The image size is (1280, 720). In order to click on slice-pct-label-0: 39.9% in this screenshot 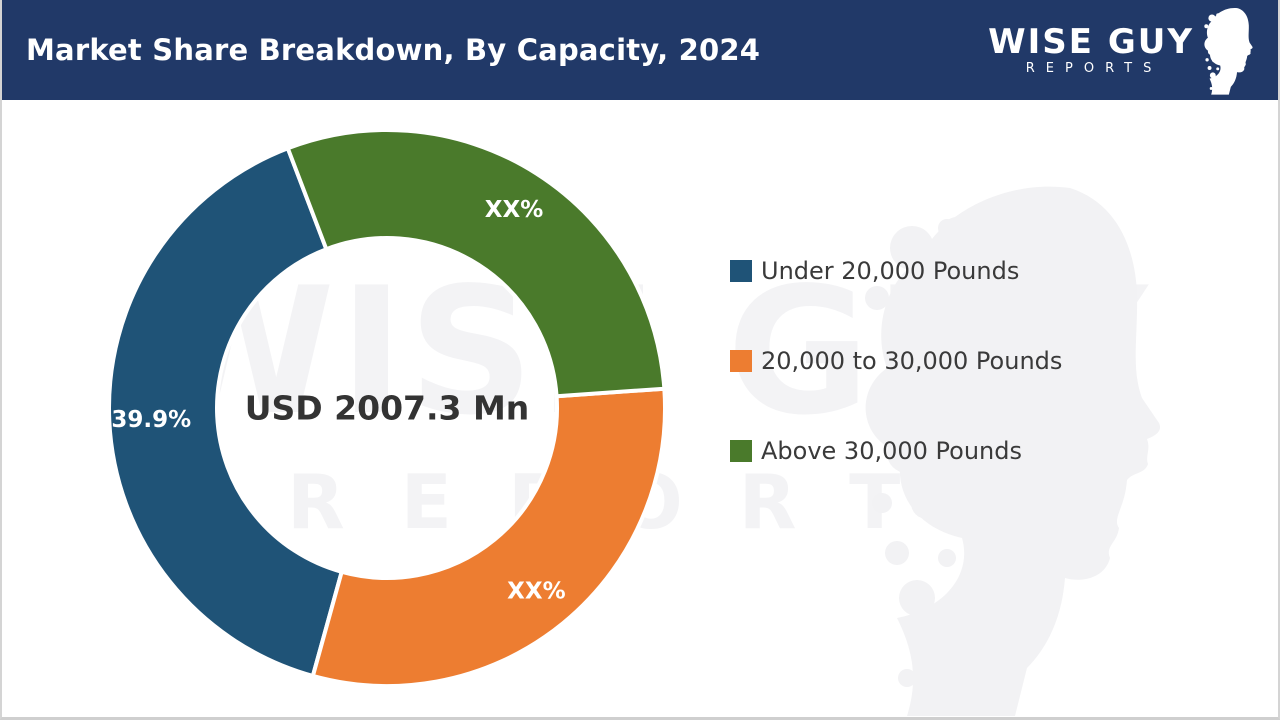, I will do `click(151, 420)`.